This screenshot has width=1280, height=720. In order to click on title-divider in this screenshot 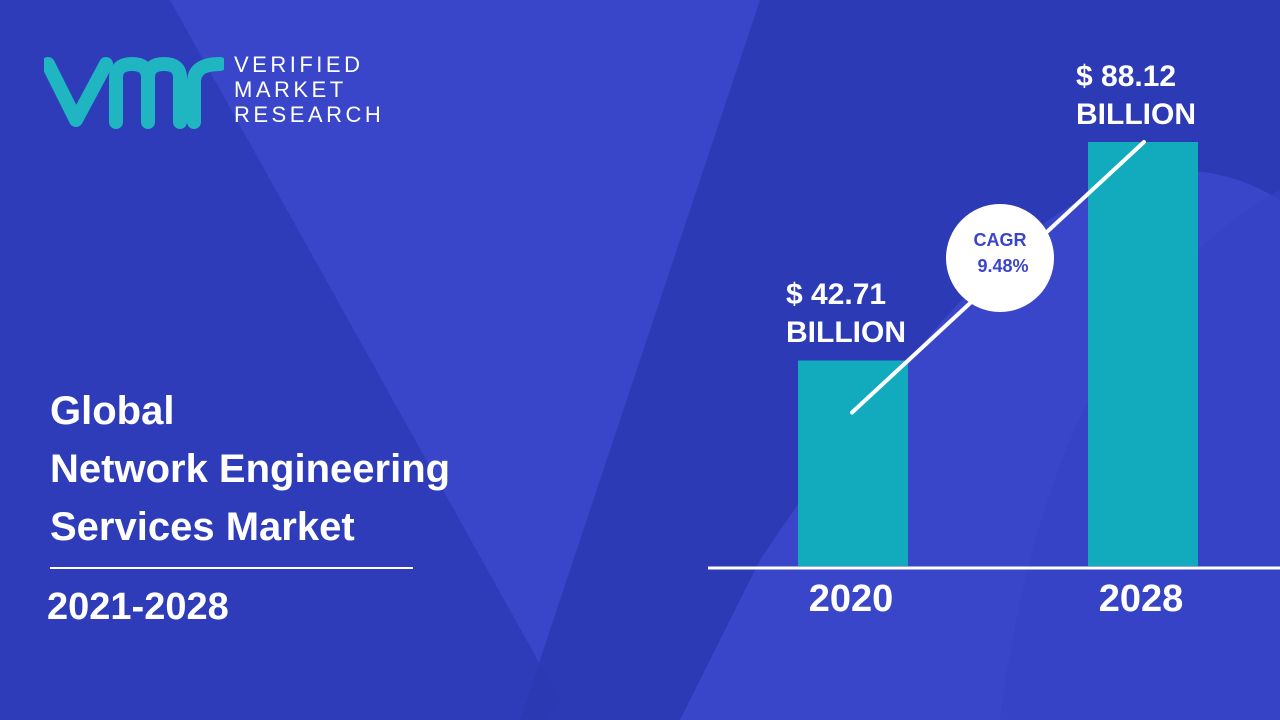, I will do `click(231, 568)`.